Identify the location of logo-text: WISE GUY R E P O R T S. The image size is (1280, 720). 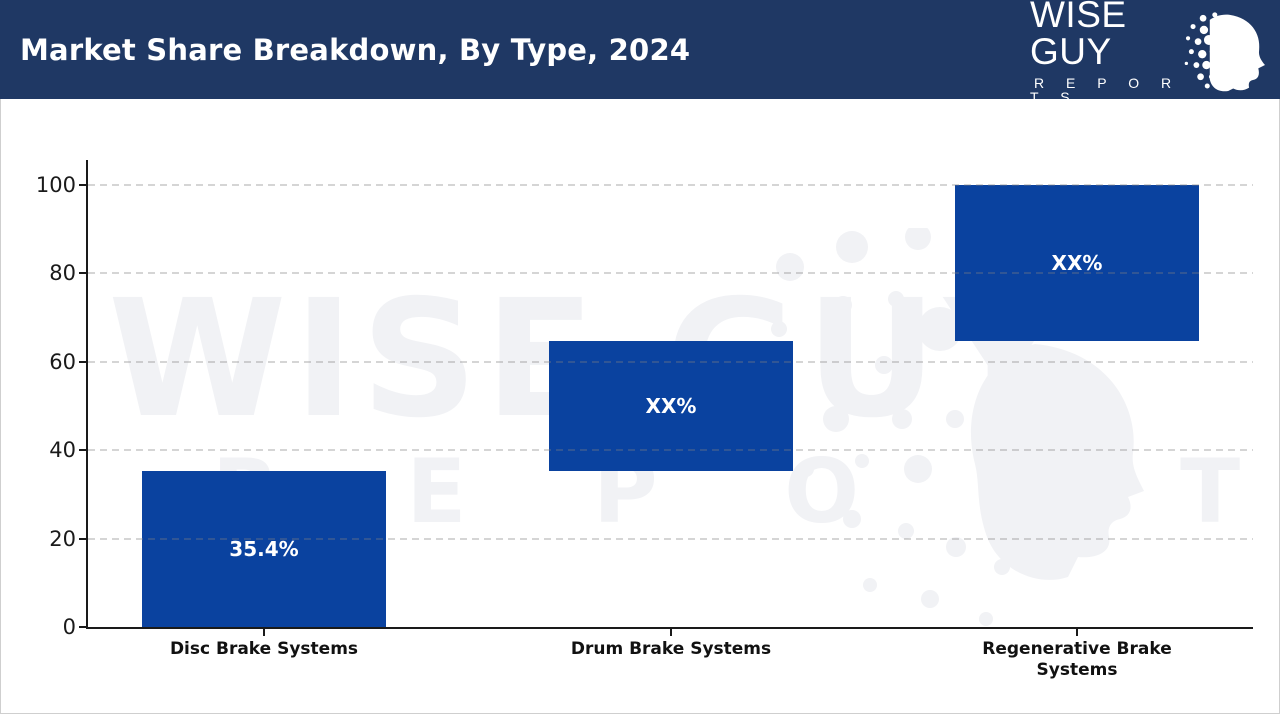
(1107, 52).